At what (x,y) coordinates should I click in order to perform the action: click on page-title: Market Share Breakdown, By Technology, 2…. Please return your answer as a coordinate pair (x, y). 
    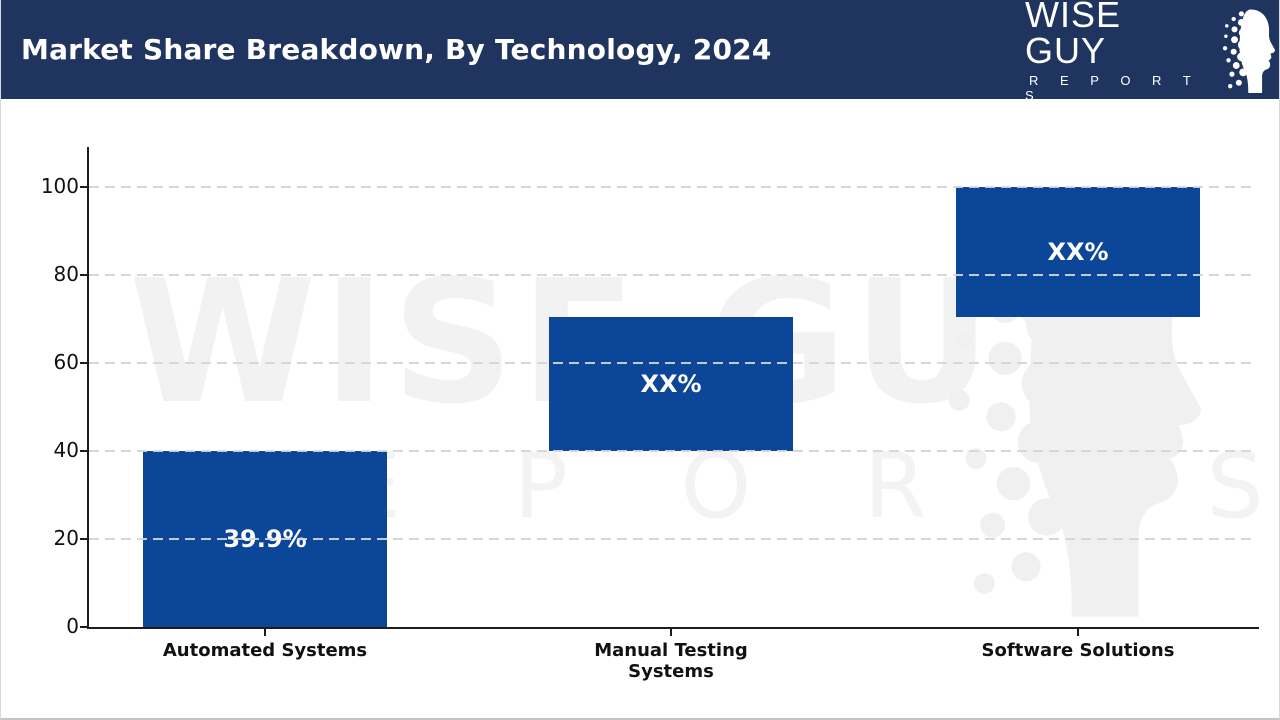
    Looking at the image, I should click on (396, 49).